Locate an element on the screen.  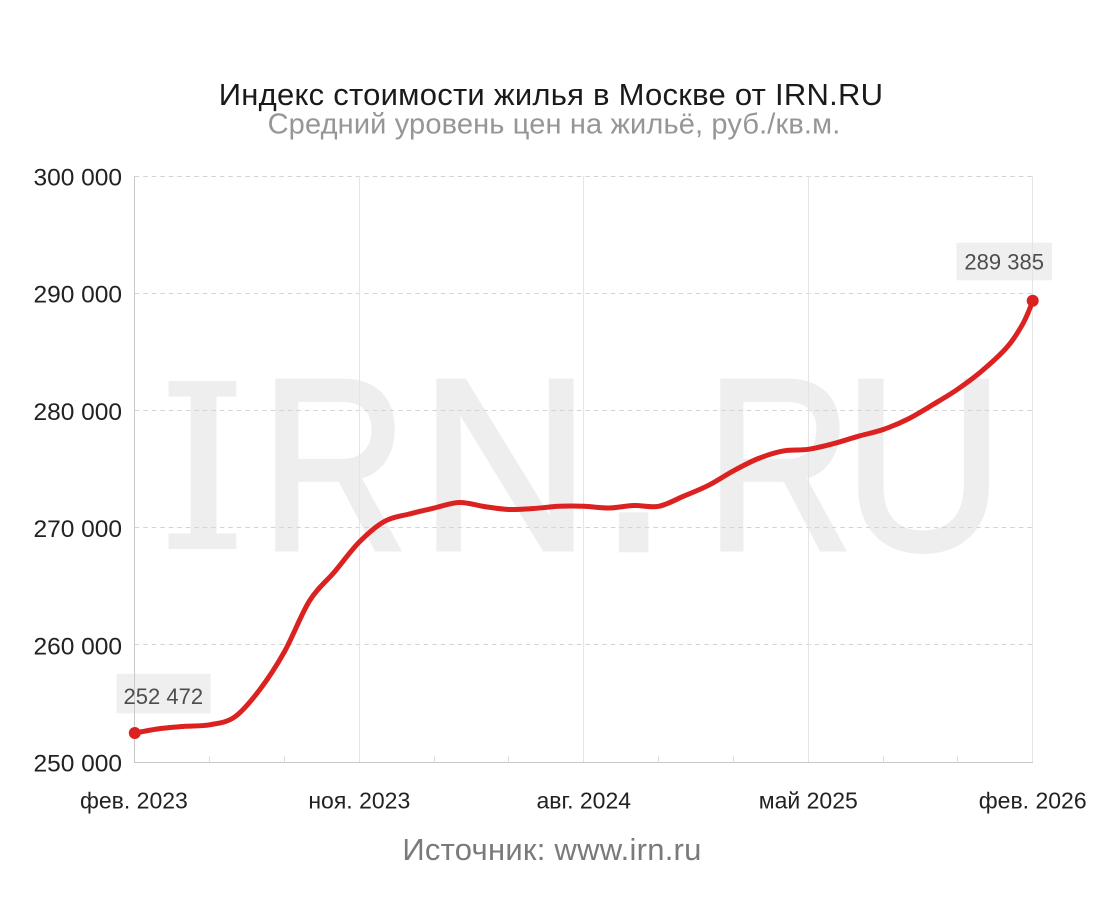
svg-text: 290 000 is located at coordinates (77, 295).